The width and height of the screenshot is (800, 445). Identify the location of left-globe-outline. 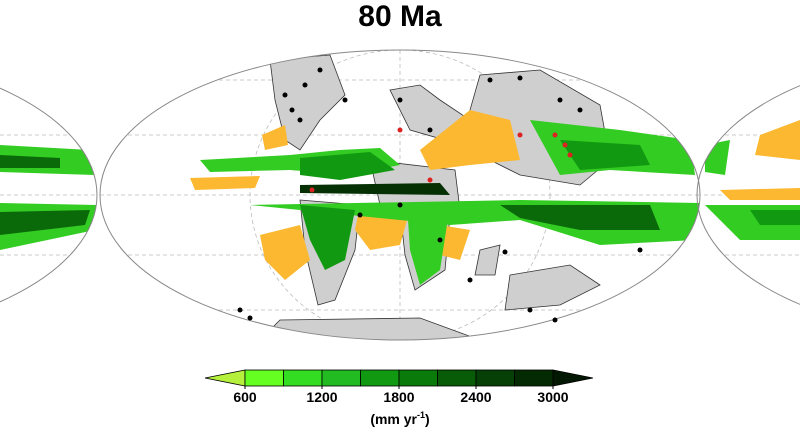
(49, 195).